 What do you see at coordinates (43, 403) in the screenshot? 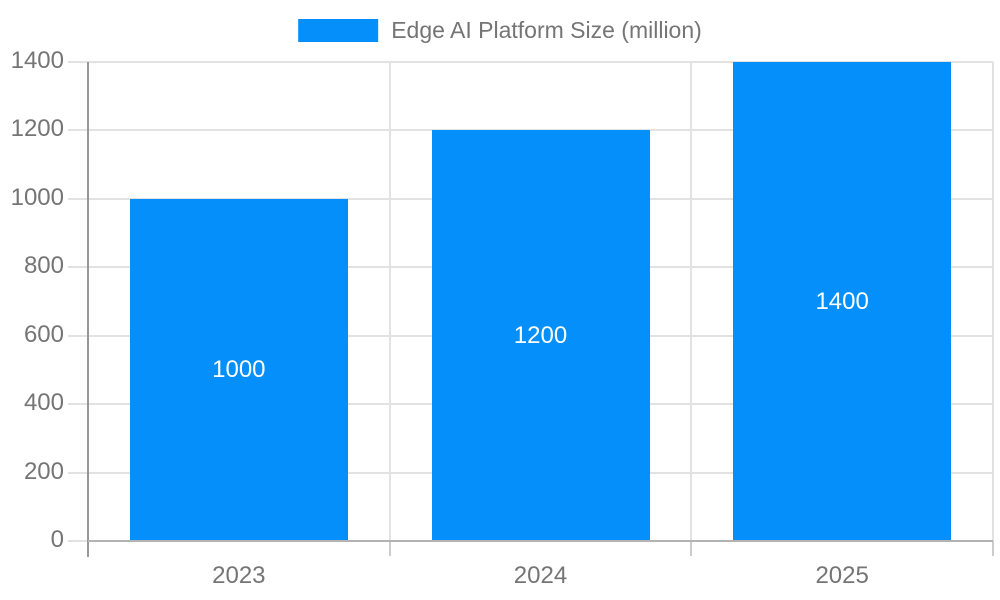
I see `y-axis-tick-label: 400` at bounding box center [43, 403].